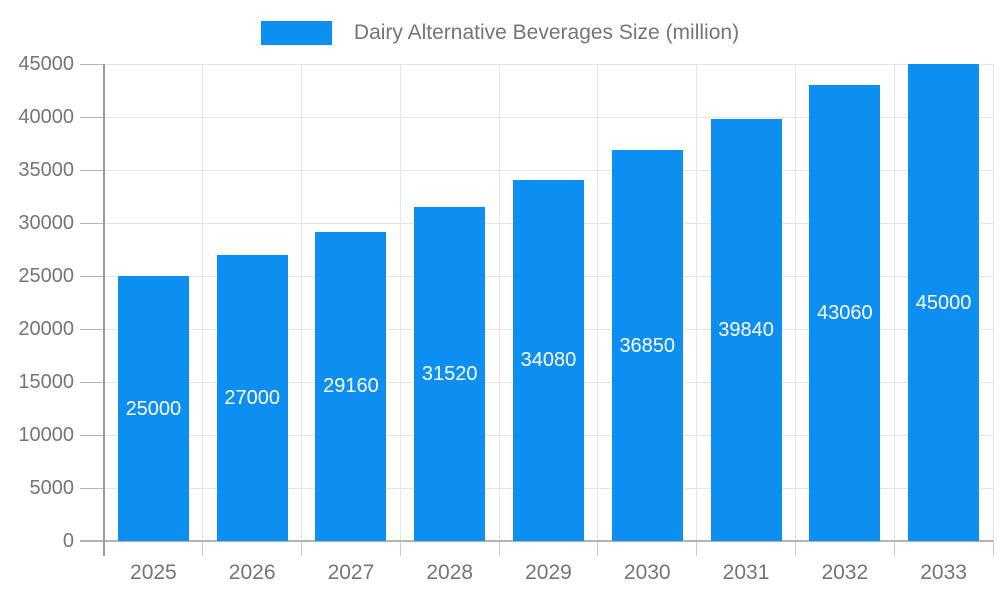 This screenshot has height=600, width=1000. What do you see at coordinates (351, 572) in the screenshot?
I see `x-tick-label: 2027` at bounding box center [351, 572].